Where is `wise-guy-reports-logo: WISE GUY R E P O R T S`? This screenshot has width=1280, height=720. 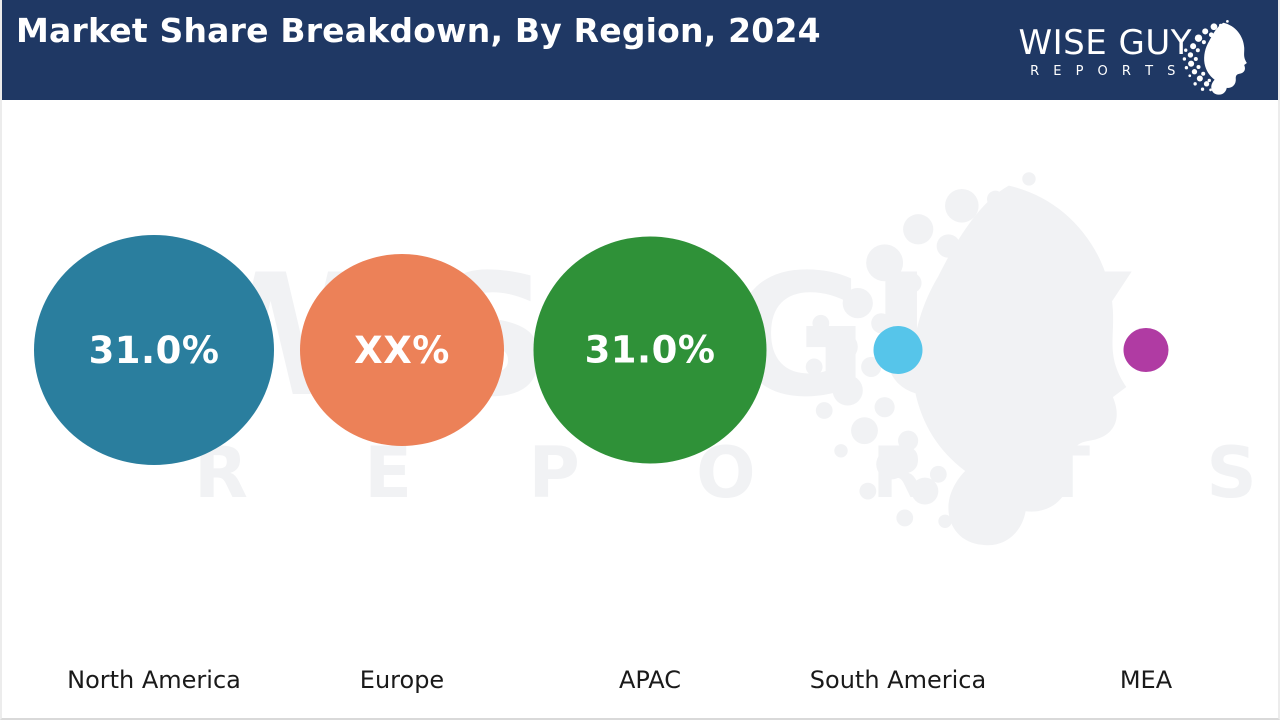 wise-guy-reports-logo: WISE GUY R E P O R T S is located at coordinates (1140, 62).